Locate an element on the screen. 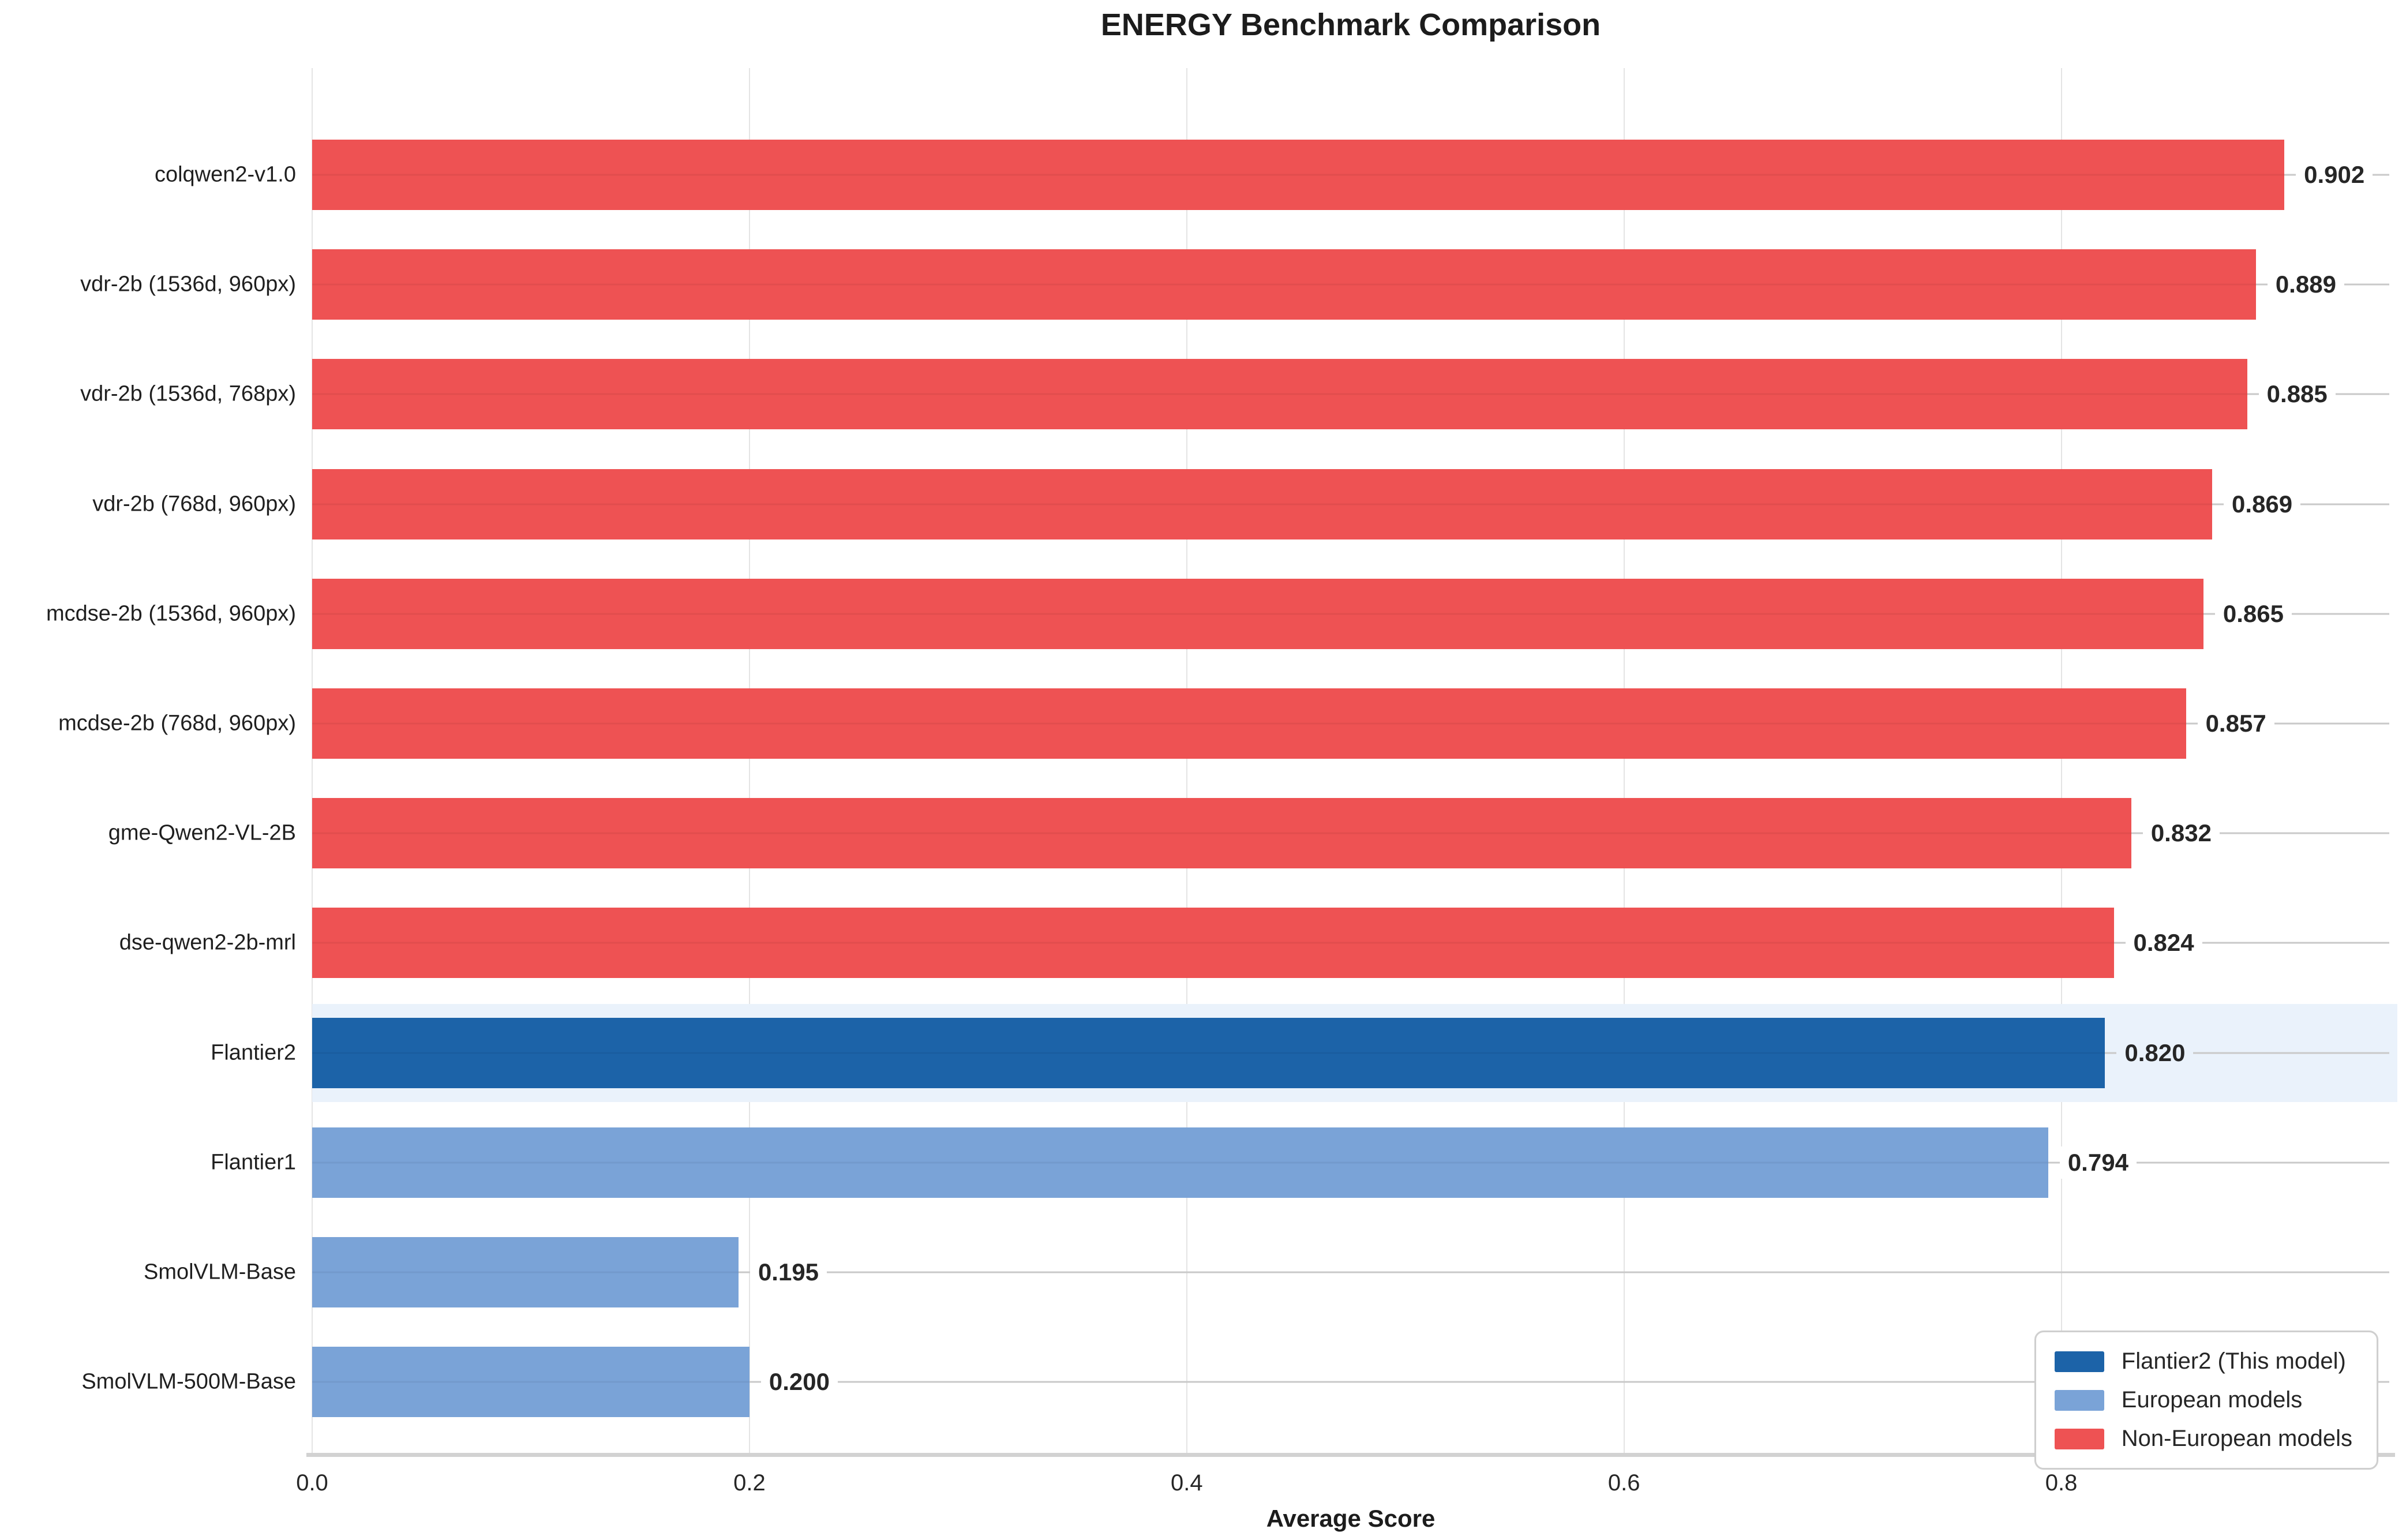  legend-item-non-european: Non-European models is located at coordinates (2203, 1439).